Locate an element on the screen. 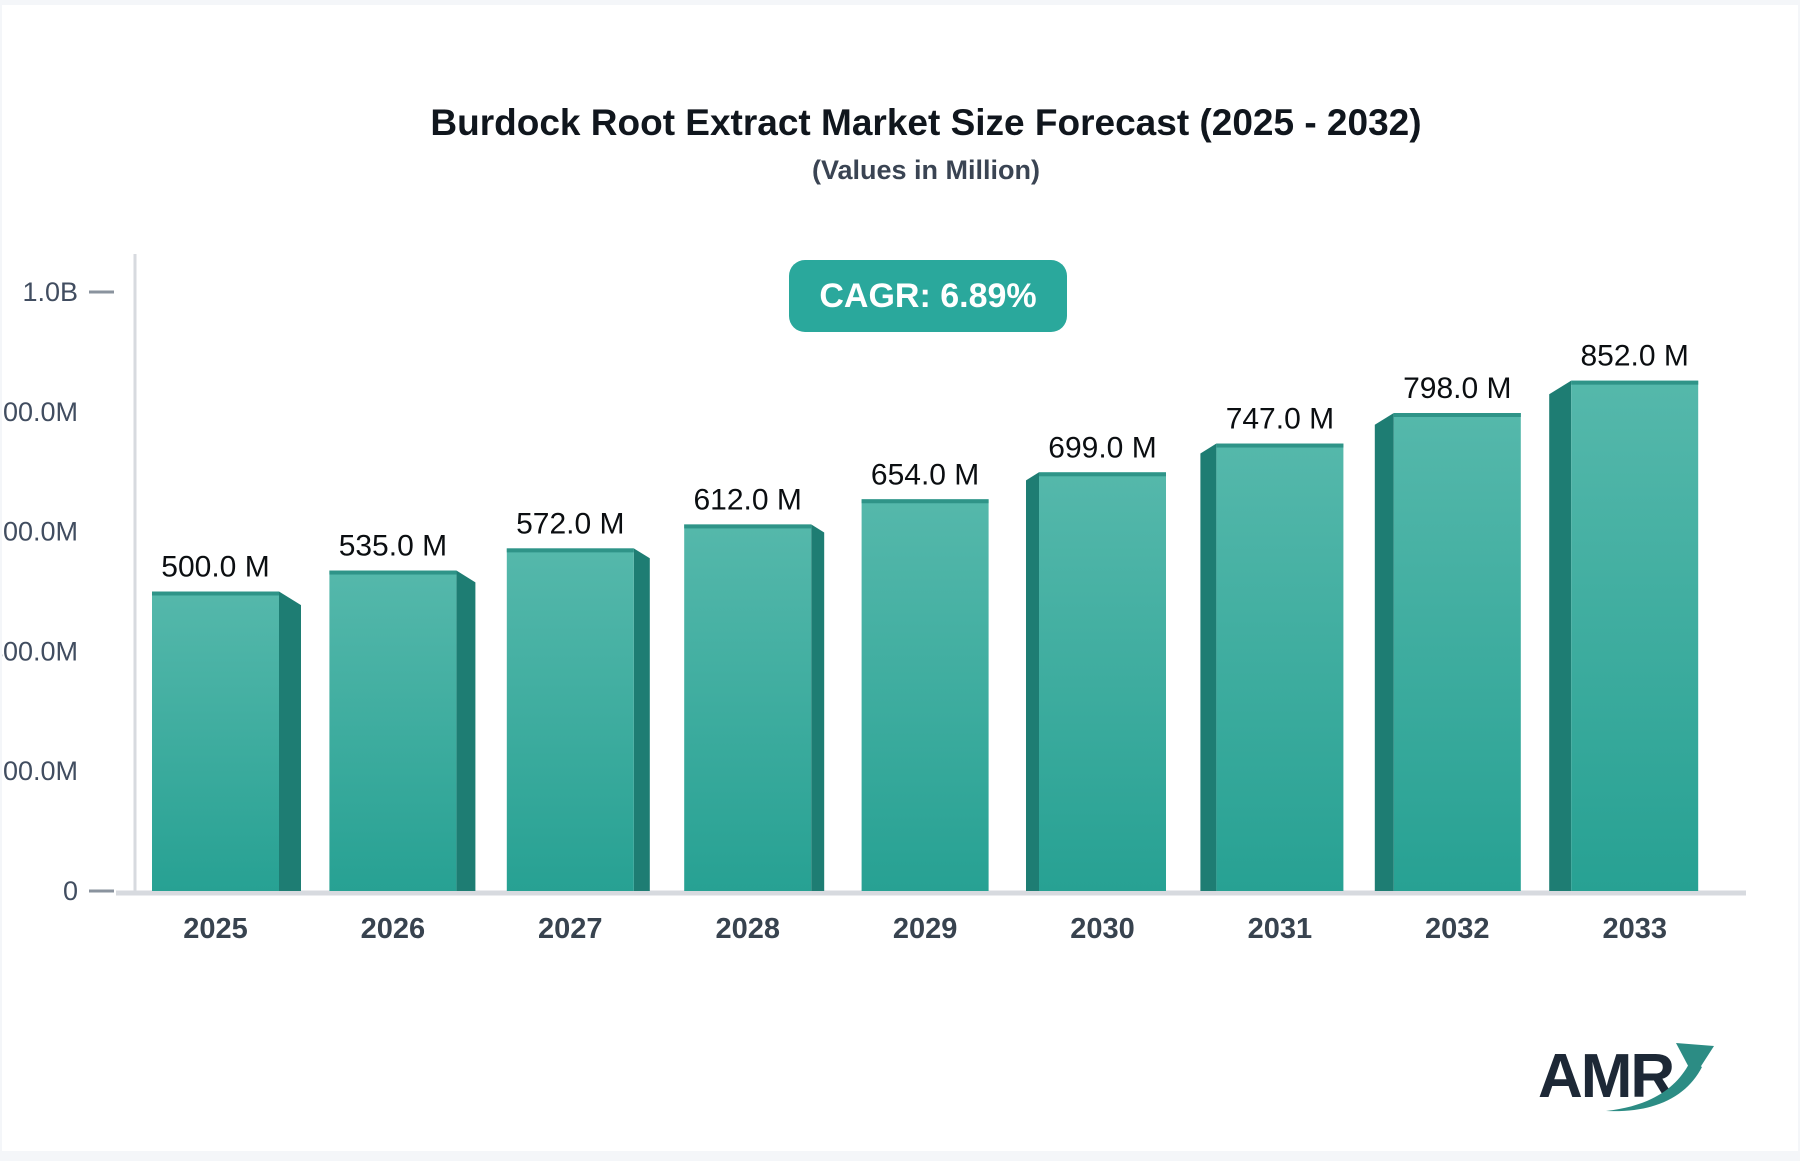 The width and height of the screenshot is (1800, 1161). bar-2026: 535.0 M 2026 is located at coordinates (402, 737).